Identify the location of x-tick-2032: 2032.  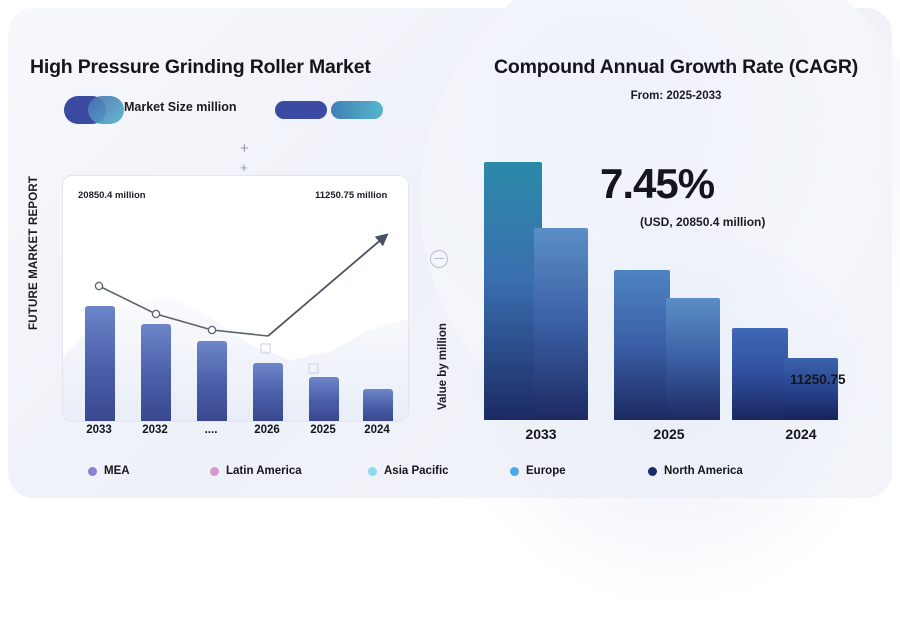
(155, 430).